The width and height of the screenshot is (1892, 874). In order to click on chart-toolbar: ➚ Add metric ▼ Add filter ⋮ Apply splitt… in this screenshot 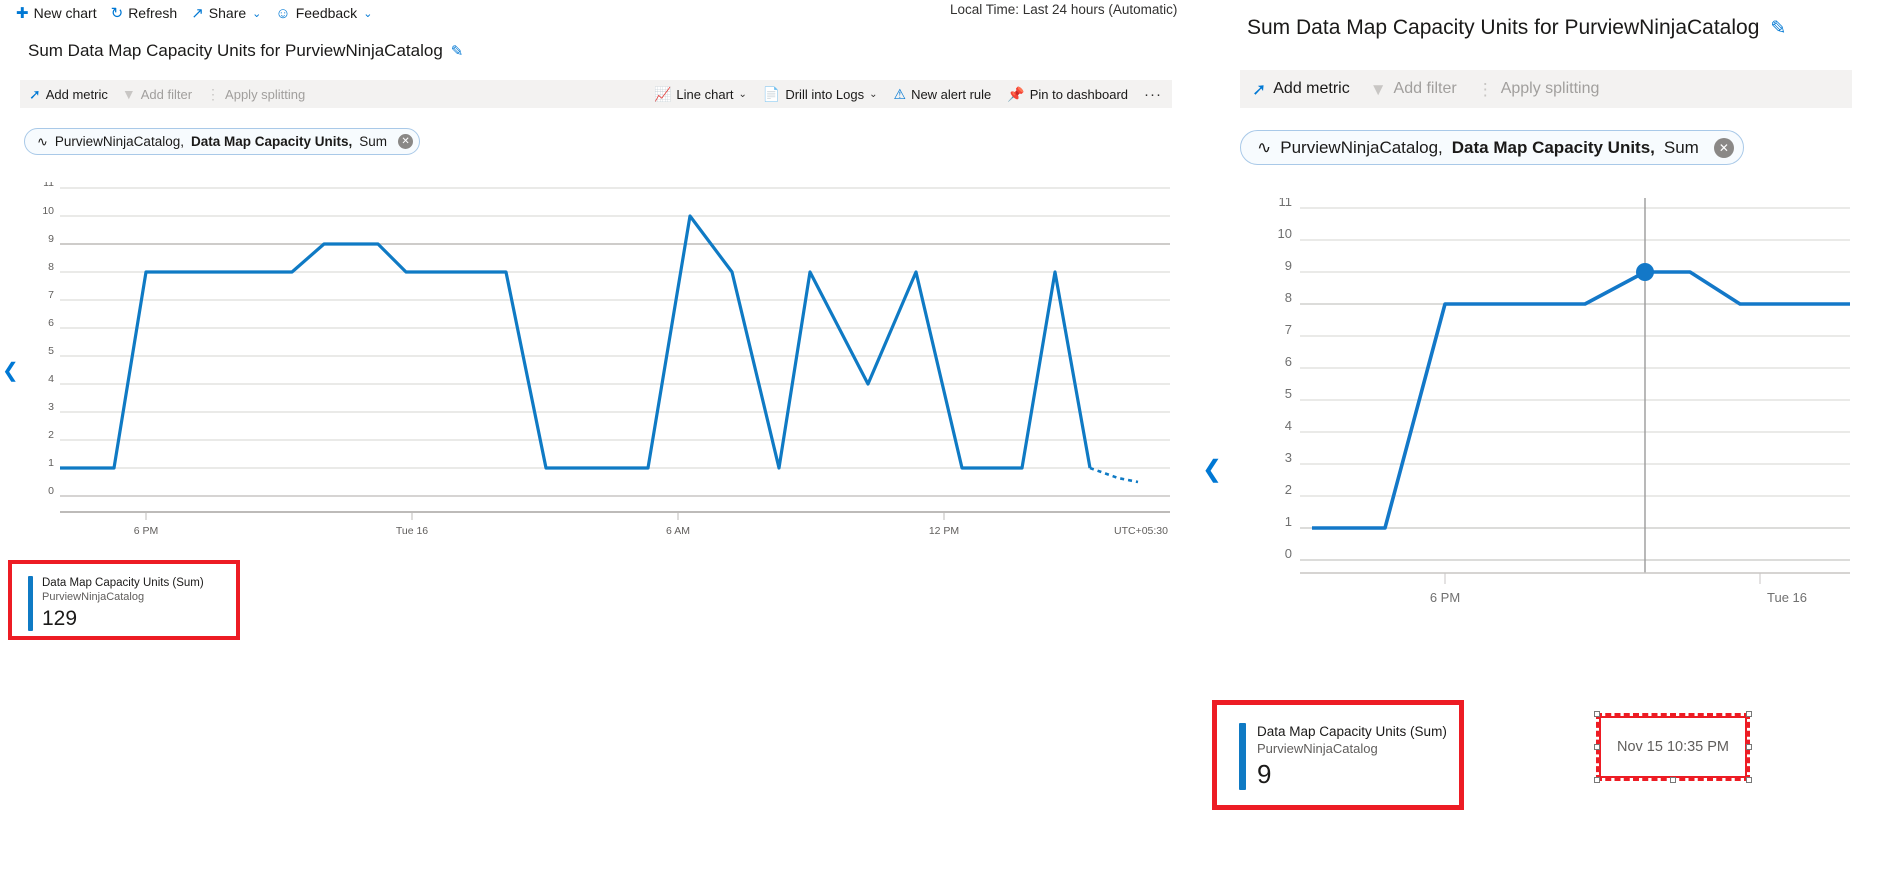, I will do `click(596, 94)`.